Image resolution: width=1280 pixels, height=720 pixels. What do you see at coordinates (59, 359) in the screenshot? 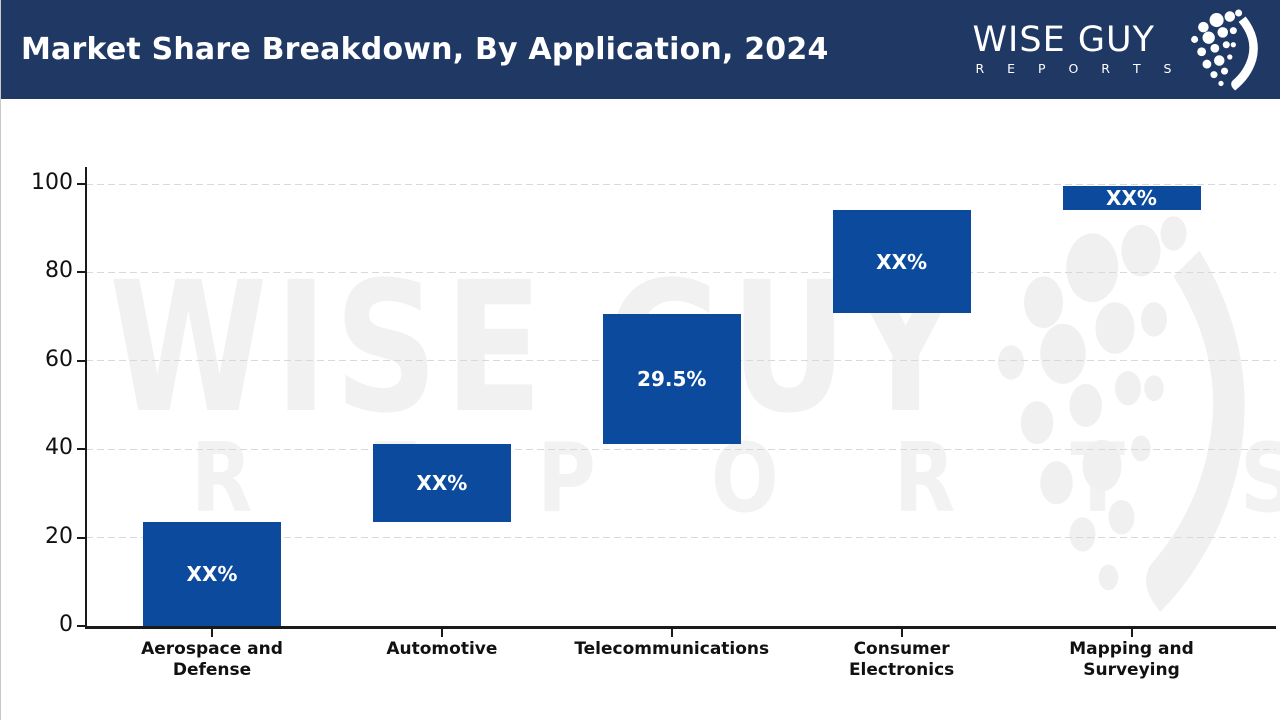
I see `y-tick-label: 60` at bounding box center [59, 359].